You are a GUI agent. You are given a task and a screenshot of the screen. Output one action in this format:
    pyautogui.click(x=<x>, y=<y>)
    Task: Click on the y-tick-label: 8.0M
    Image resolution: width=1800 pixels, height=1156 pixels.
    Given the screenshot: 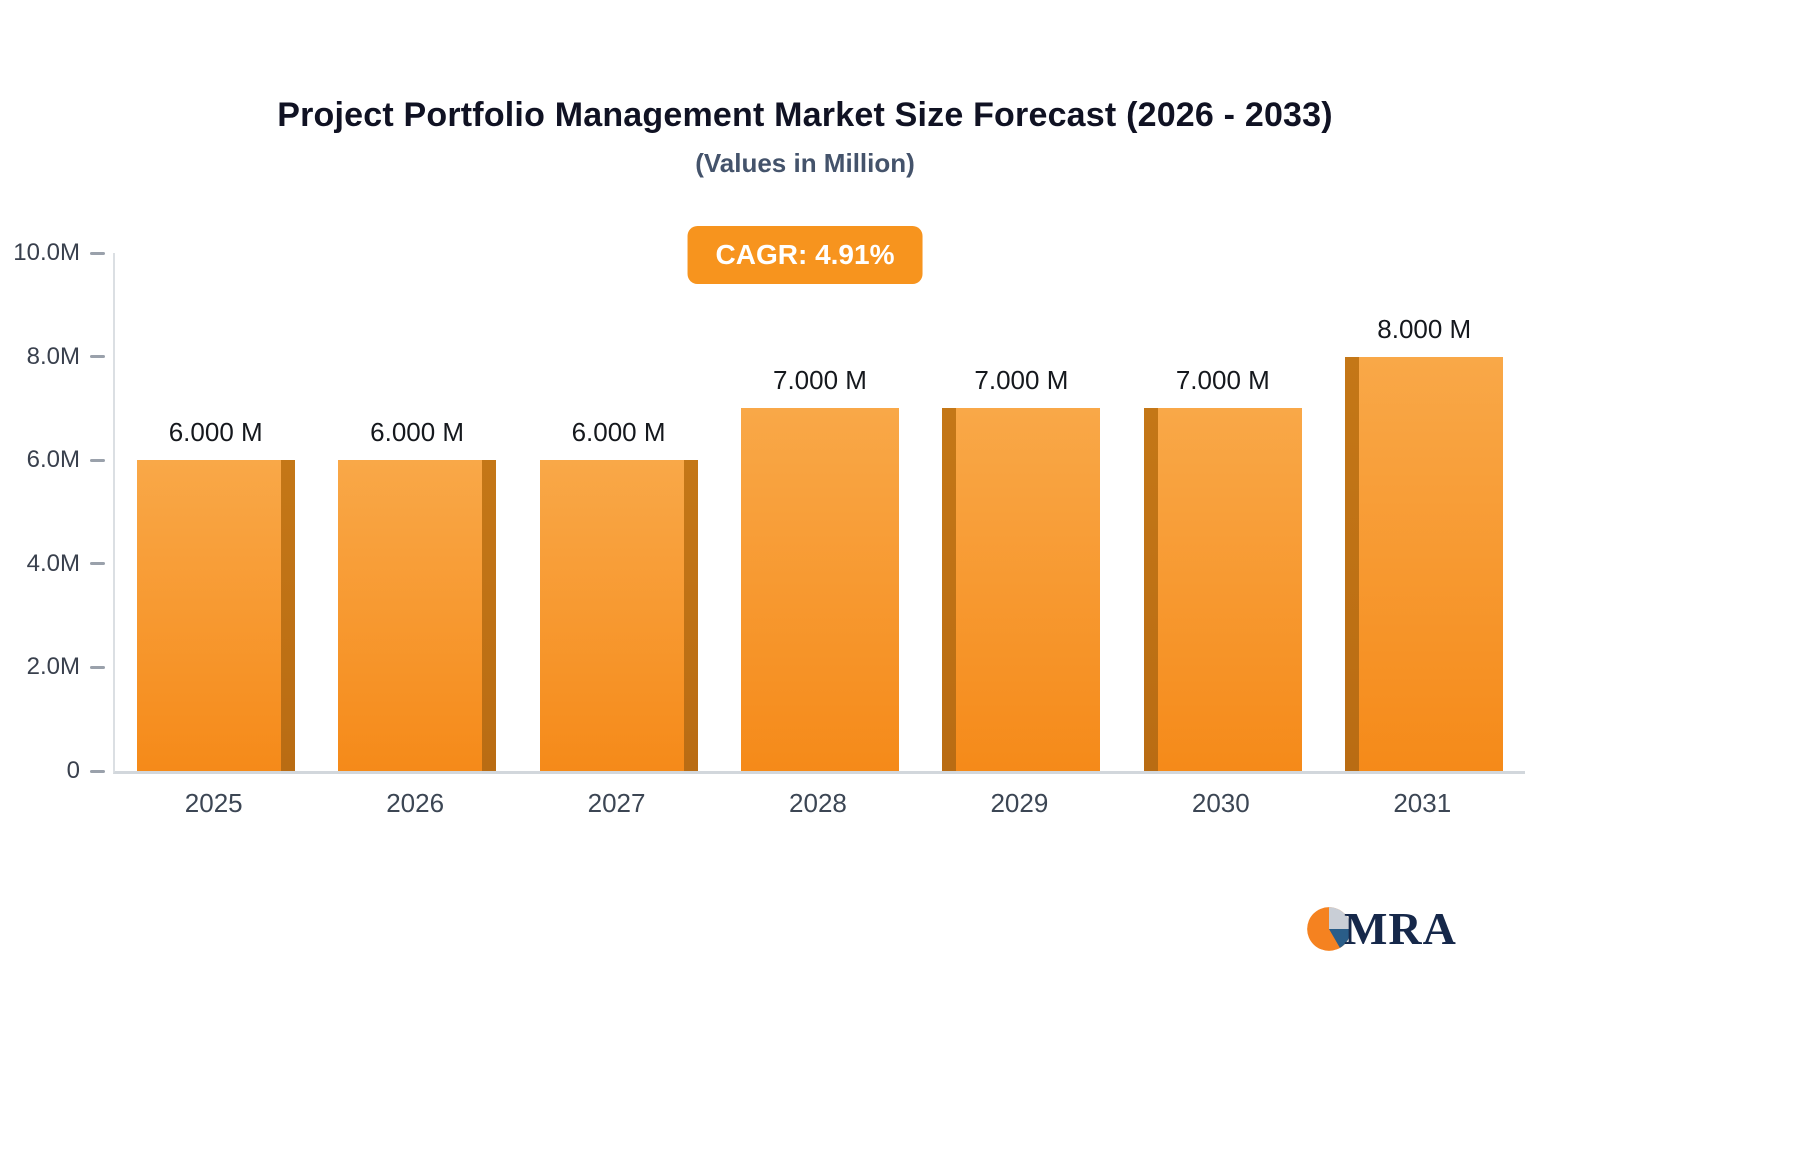 What is the action you would take?
    pyautogui.click(x=53, y=356)
    